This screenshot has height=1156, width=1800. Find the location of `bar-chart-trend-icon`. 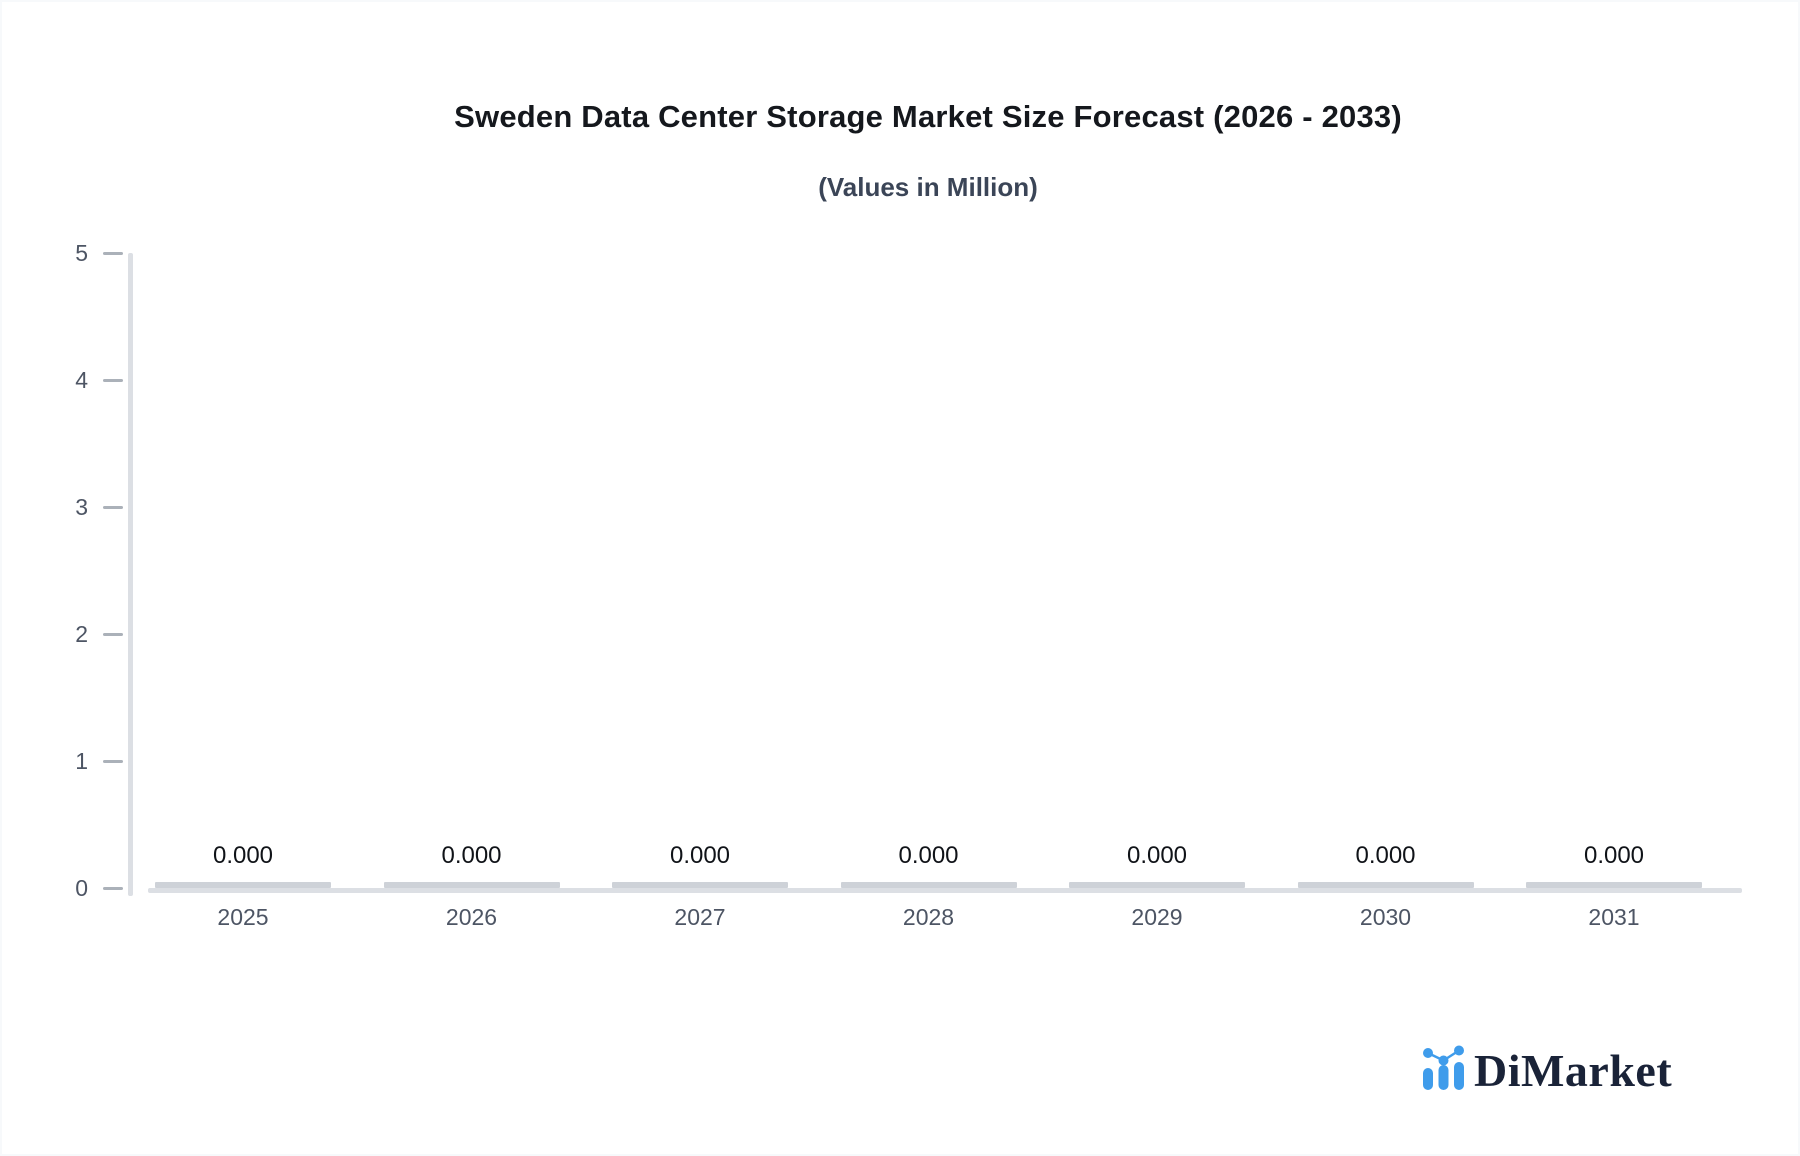

bar-chart-trend-icon is located at coordinates (1443, 1067).